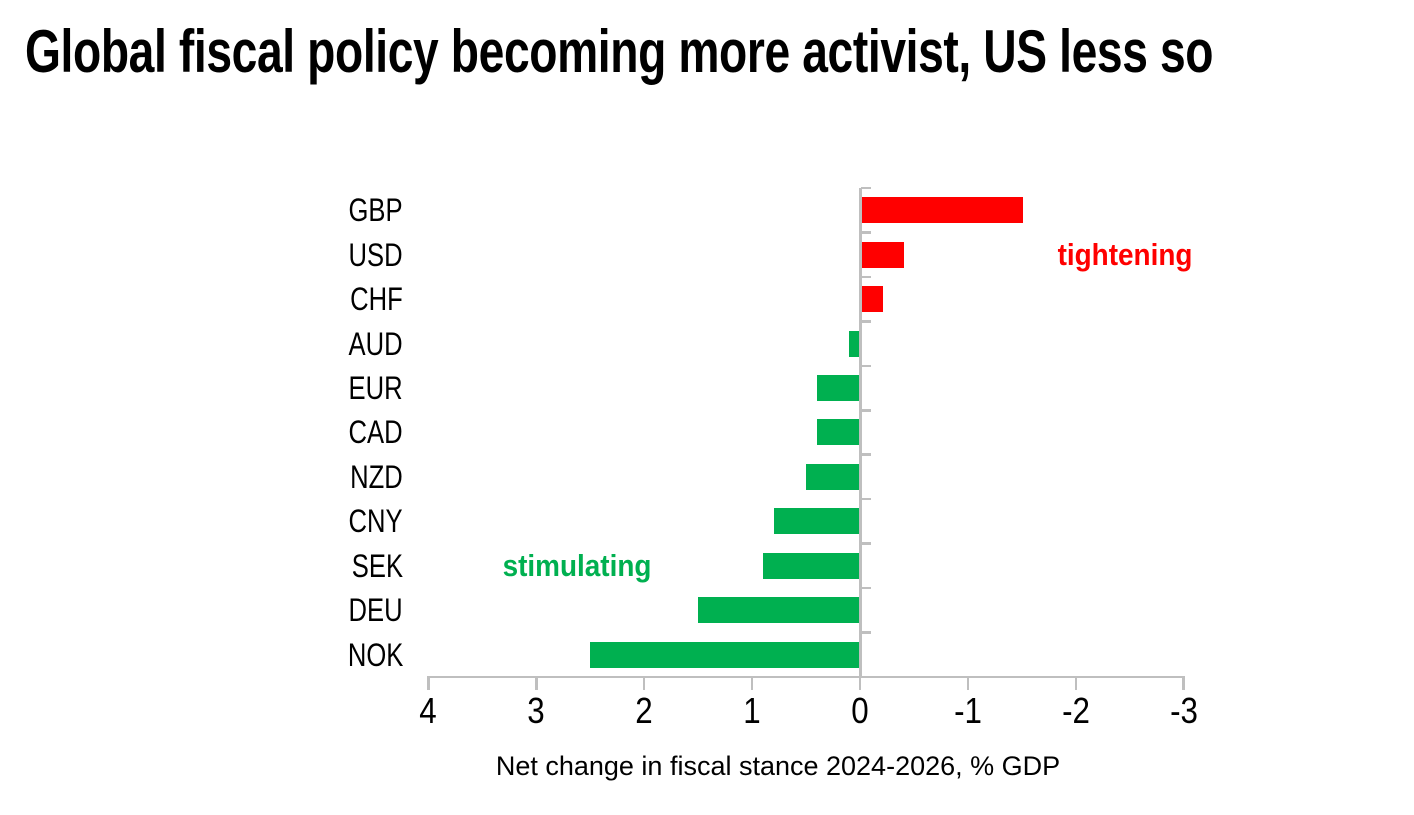 Image resolution: width=1414 pixels, height=815 pixels. I want to click on annotation-tightening: tightening, so click(1125, 254).